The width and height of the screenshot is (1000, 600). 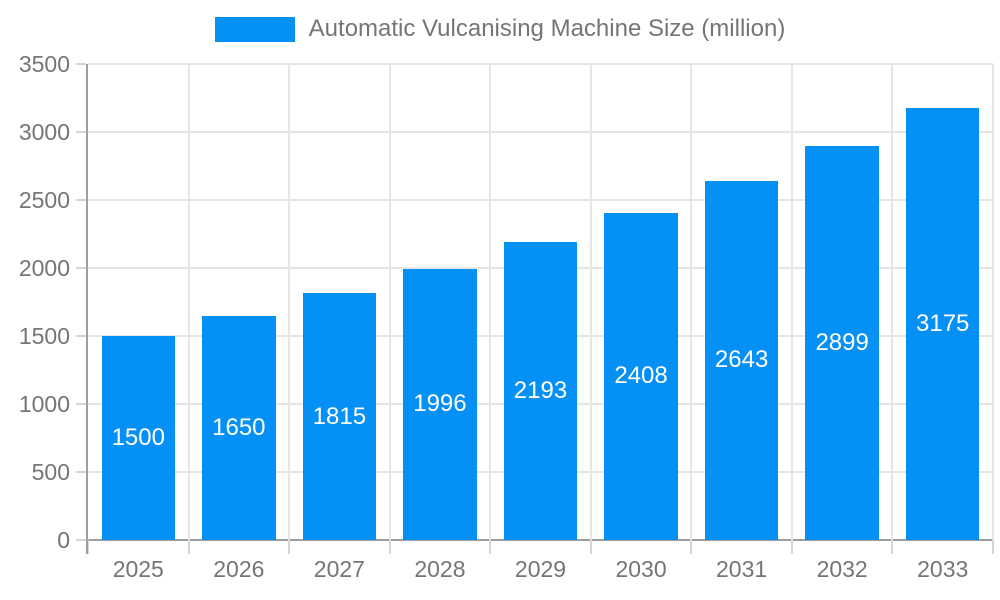 I want to click on y-axis-label: 3500, so click(x=44, y=64).